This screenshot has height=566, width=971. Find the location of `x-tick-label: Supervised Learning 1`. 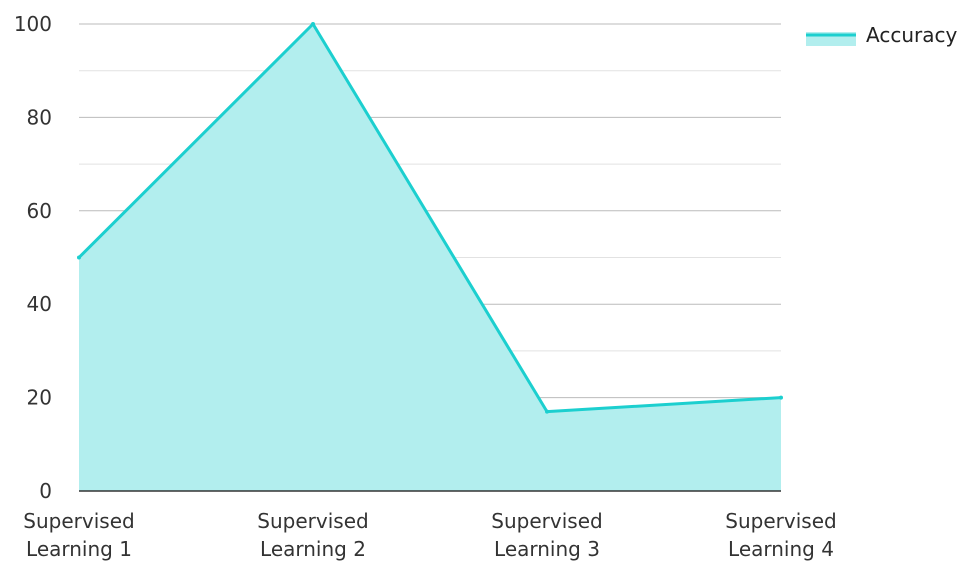

x-tick-label: Supervised Learning 1 is located at coordinates (78, 535).